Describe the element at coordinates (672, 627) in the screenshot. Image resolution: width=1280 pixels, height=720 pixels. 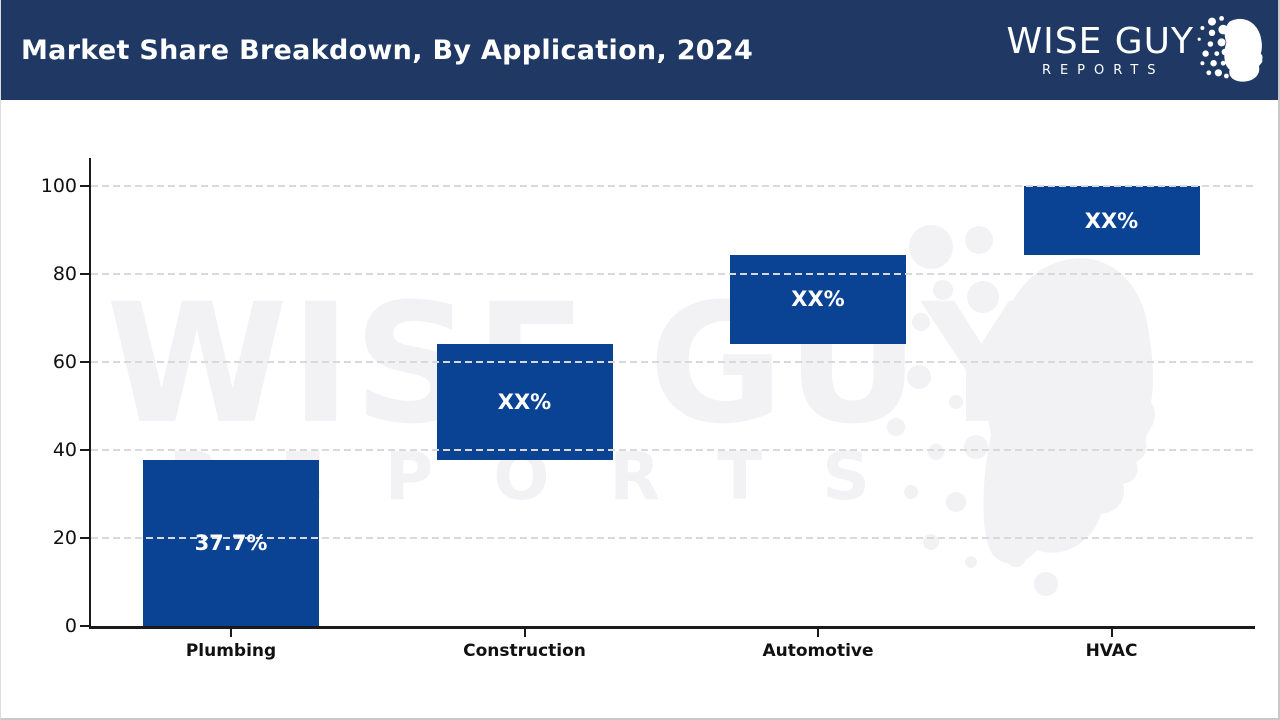
I see `x-axis` at that location.